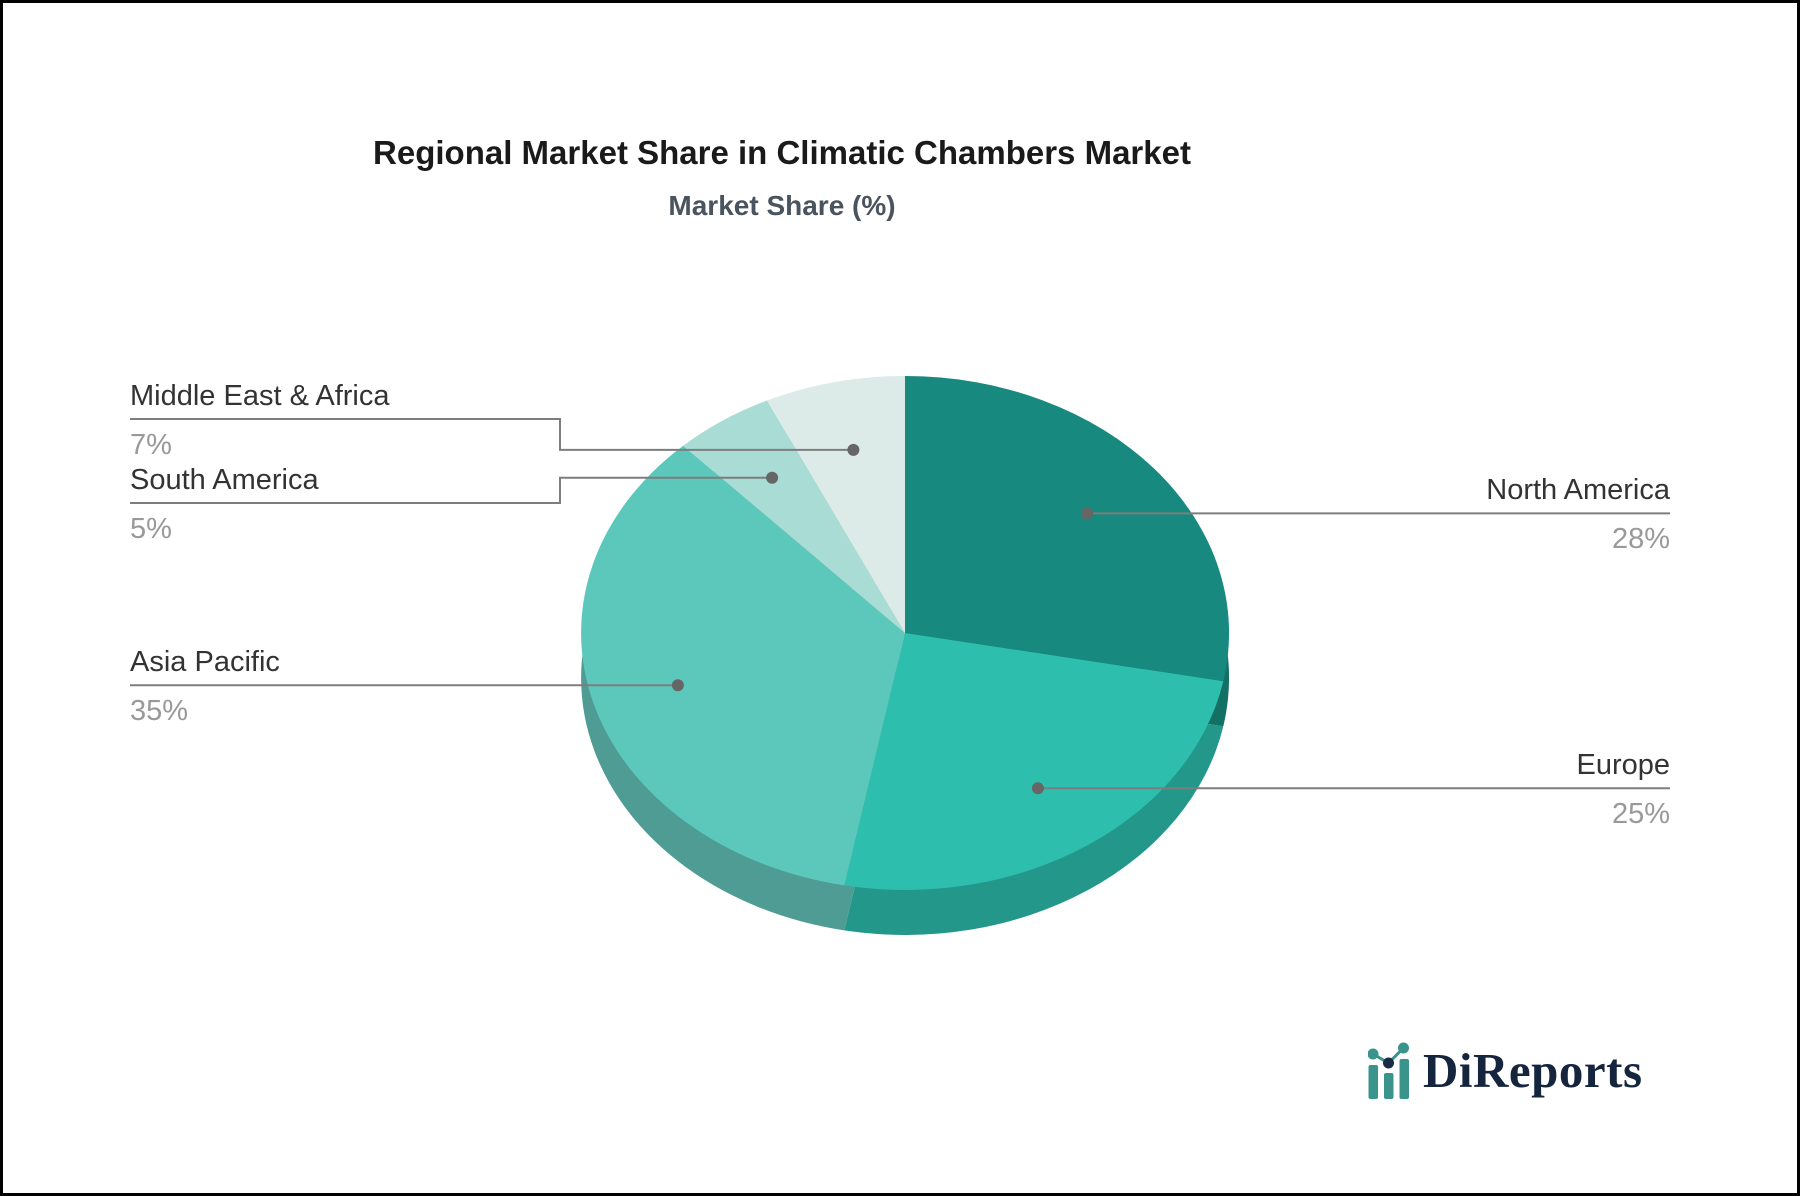 The width and height of the screenshot is (1800, 1196). Describe the element at coordinates (1533, 1070) in the screenshot. I see `direports-logo-text: DiReports` at that location.